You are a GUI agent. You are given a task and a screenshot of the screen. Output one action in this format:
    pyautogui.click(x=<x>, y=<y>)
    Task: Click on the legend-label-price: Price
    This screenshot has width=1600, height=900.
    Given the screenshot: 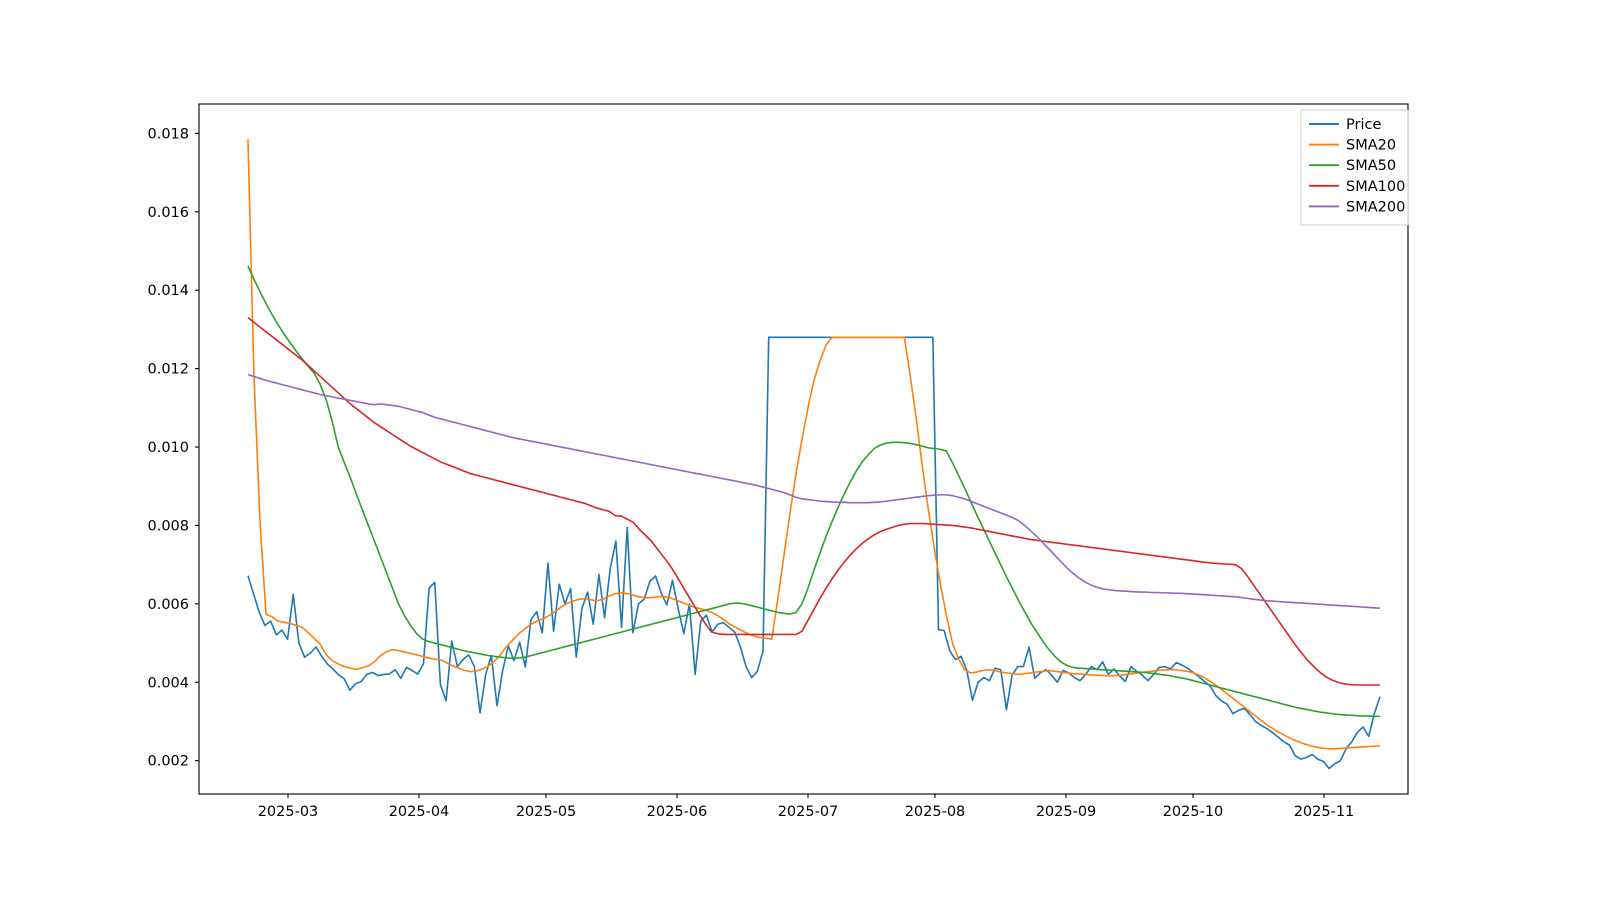 What is the action you would take?
    pyautogui.click(x=1363, y=125)
    